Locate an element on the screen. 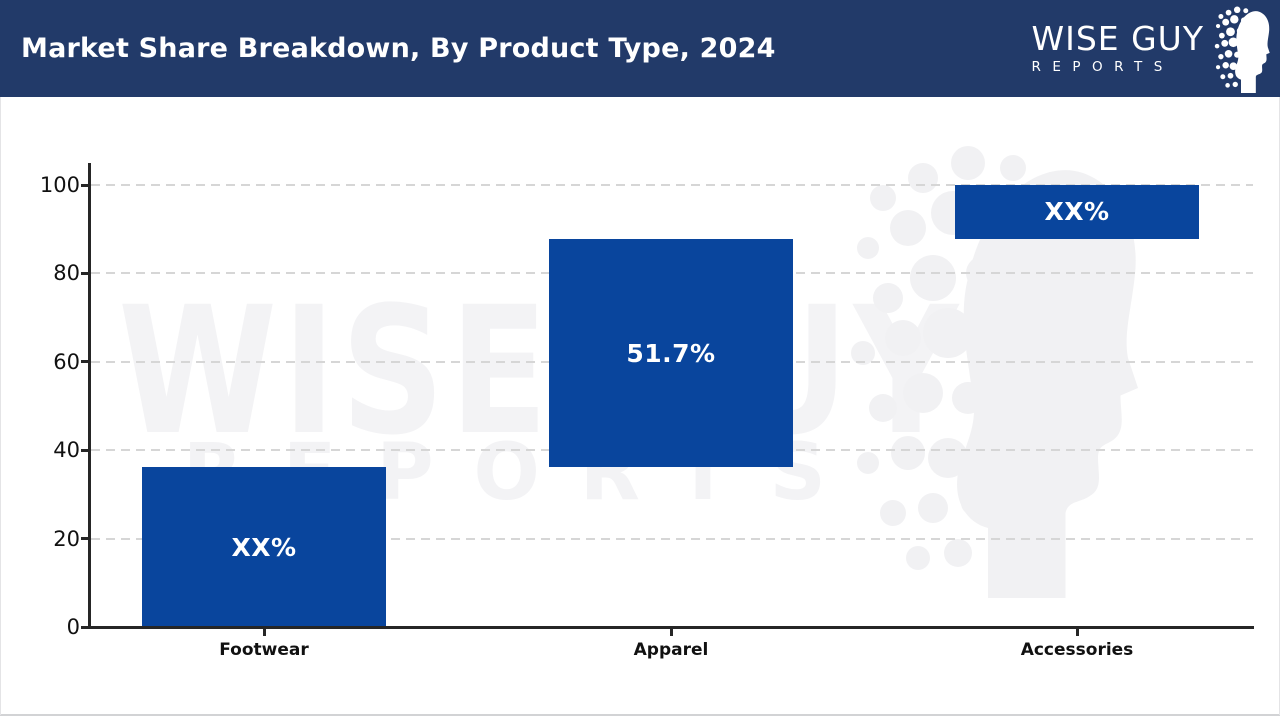 This screenshot has height=720, width=1280. x-category-label-footwear: Footwear is located at coordinates (264, 650).